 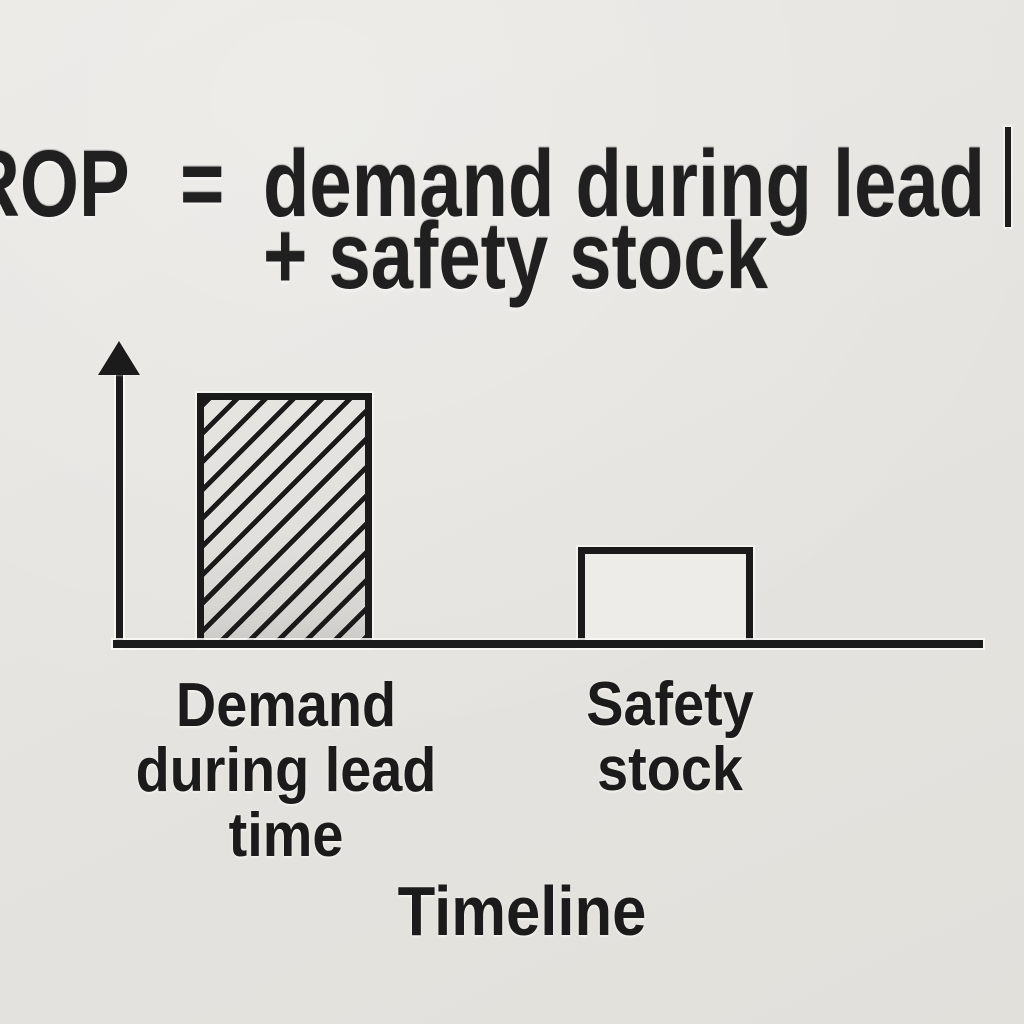 What do you see at coordinates (202, 184) in the screenshot?
I see `formula-equals-sign: =` at bounding box center [202, 184].